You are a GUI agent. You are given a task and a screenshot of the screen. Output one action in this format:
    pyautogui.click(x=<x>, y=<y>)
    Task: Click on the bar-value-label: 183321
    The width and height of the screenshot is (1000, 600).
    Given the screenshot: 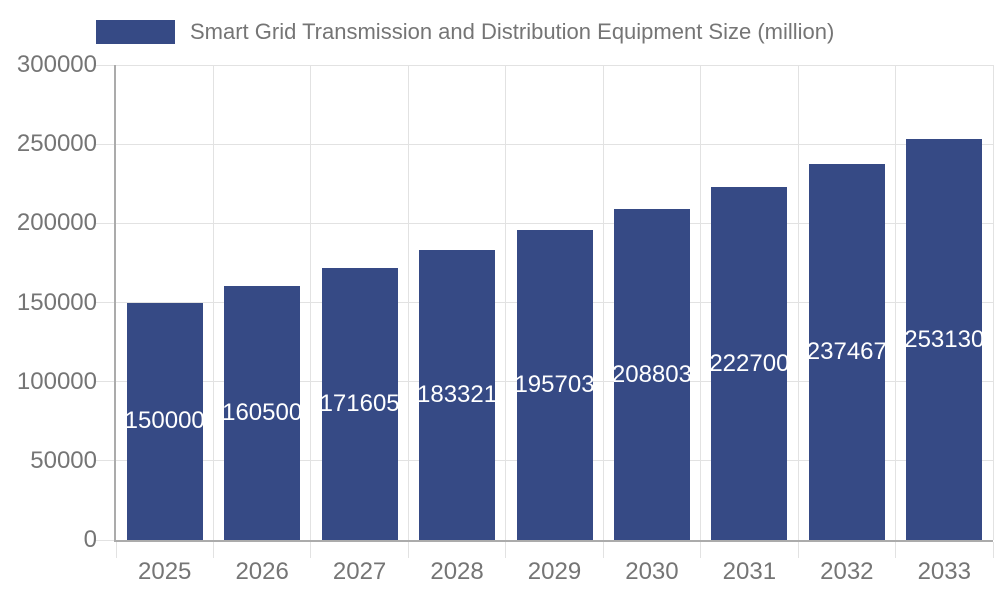 What is the action you would take?
    pyautogui.click(x=457, y=394)
    